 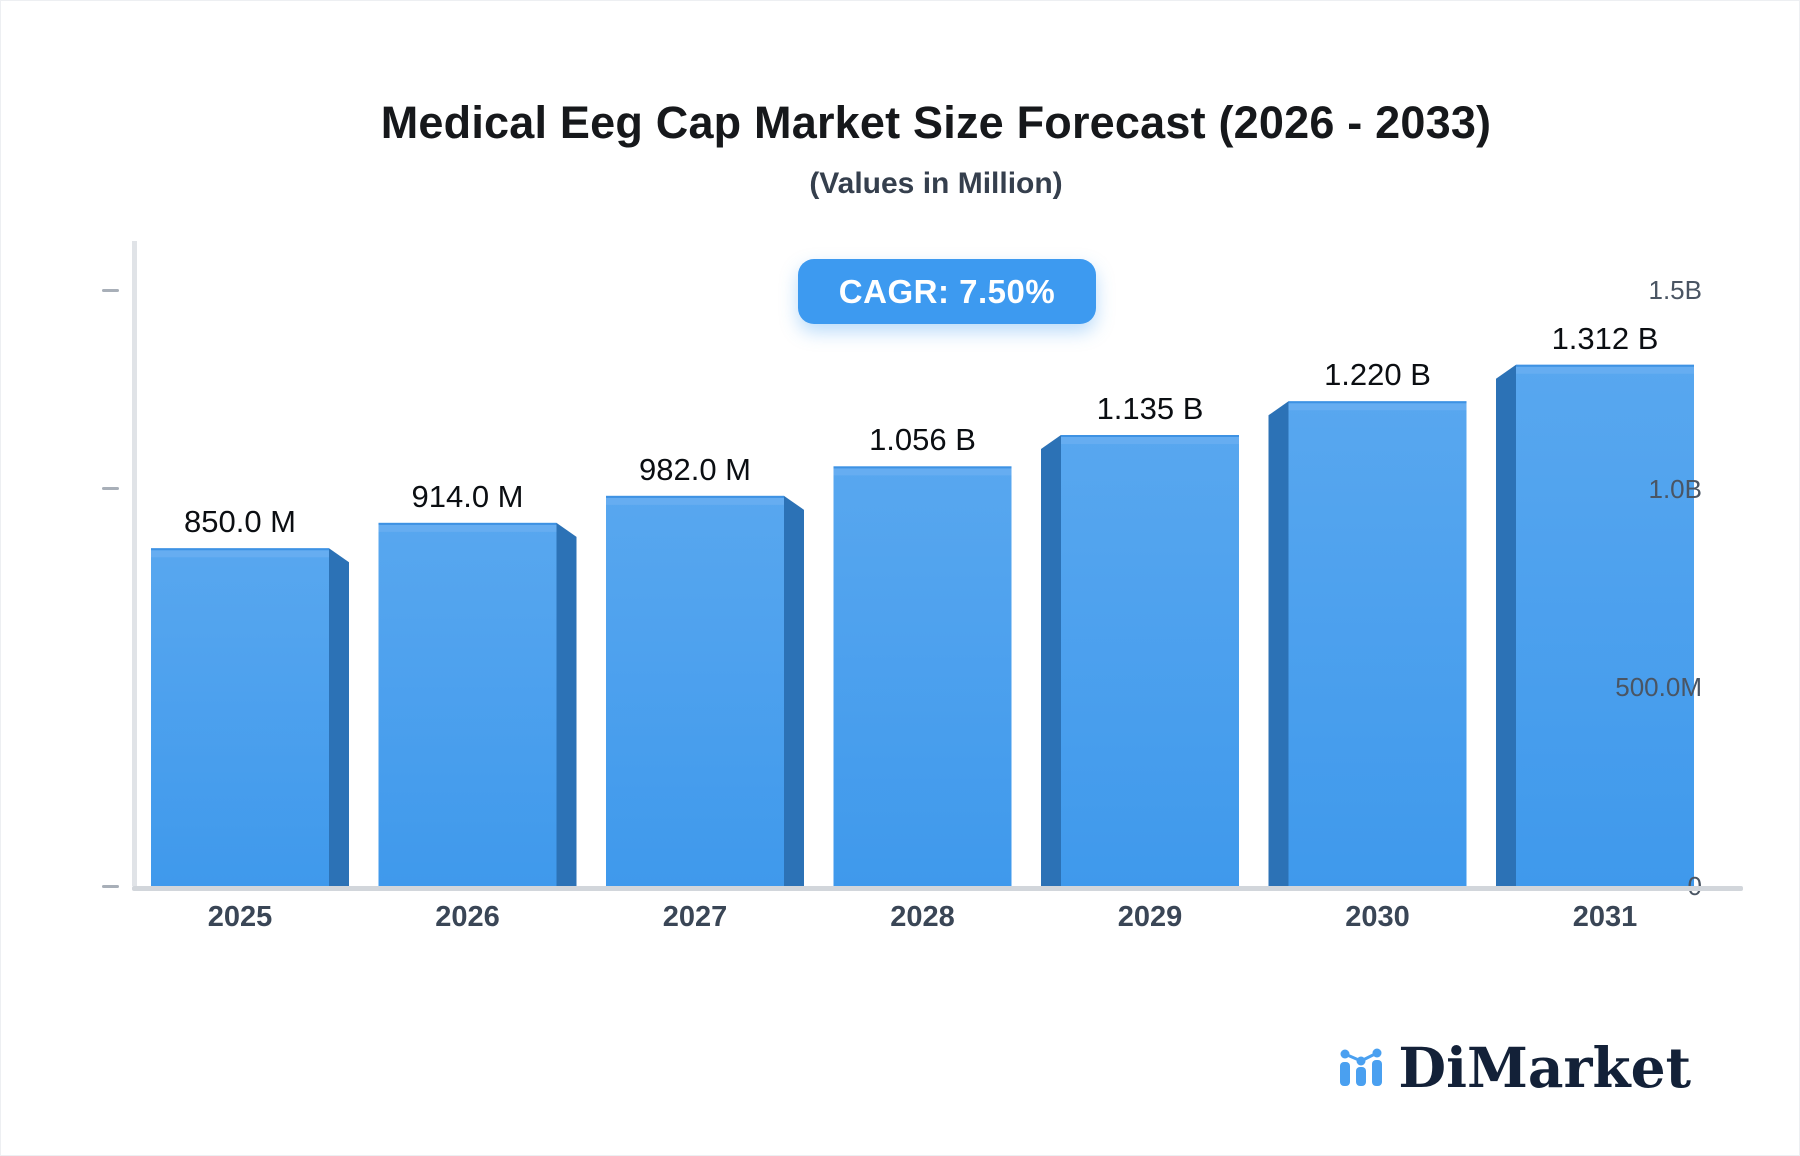 What do you see at coordinates (695, 917) in the screenshot?
I see `x-axis-label-2027: 2027` at bounding box center [695, 917].